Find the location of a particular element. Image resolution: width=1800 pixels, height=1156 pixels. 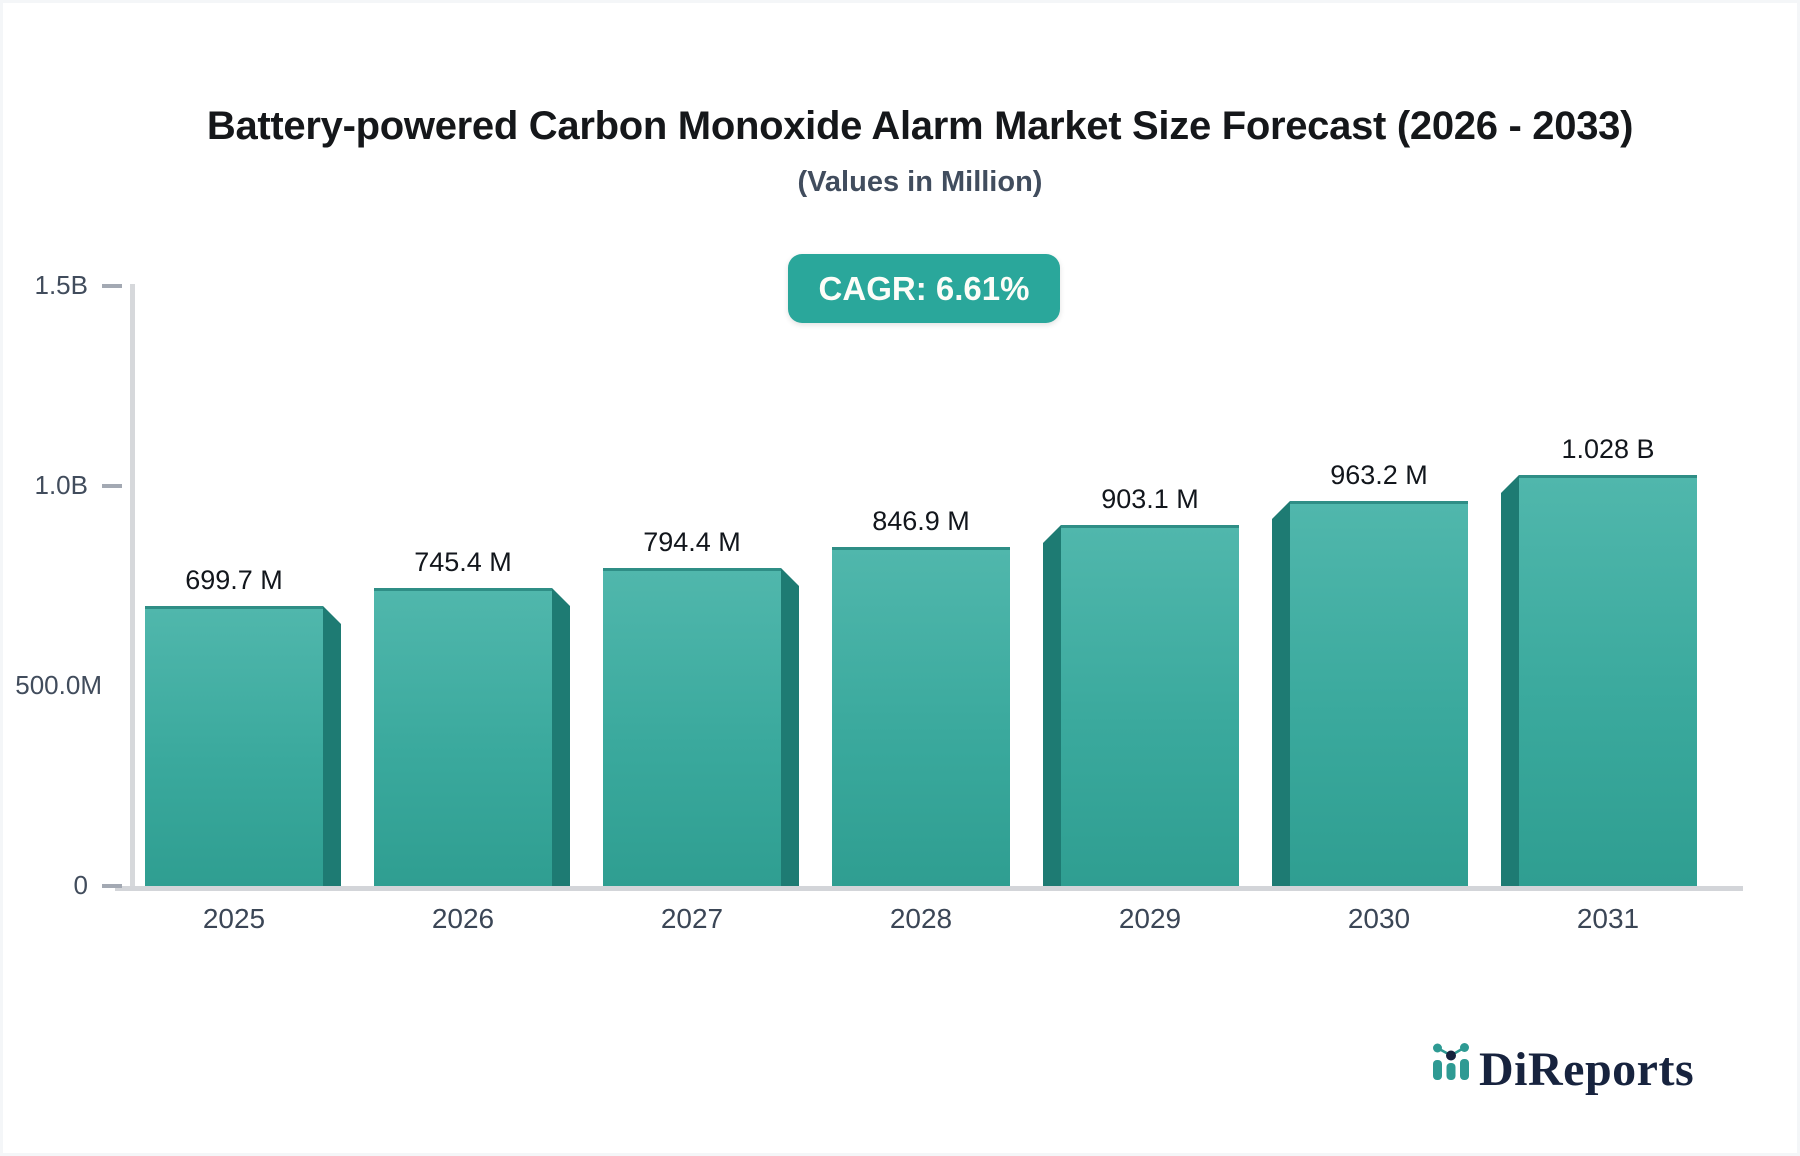

direports-logo-text: DiReports is located at coordinates (1587, 1069).